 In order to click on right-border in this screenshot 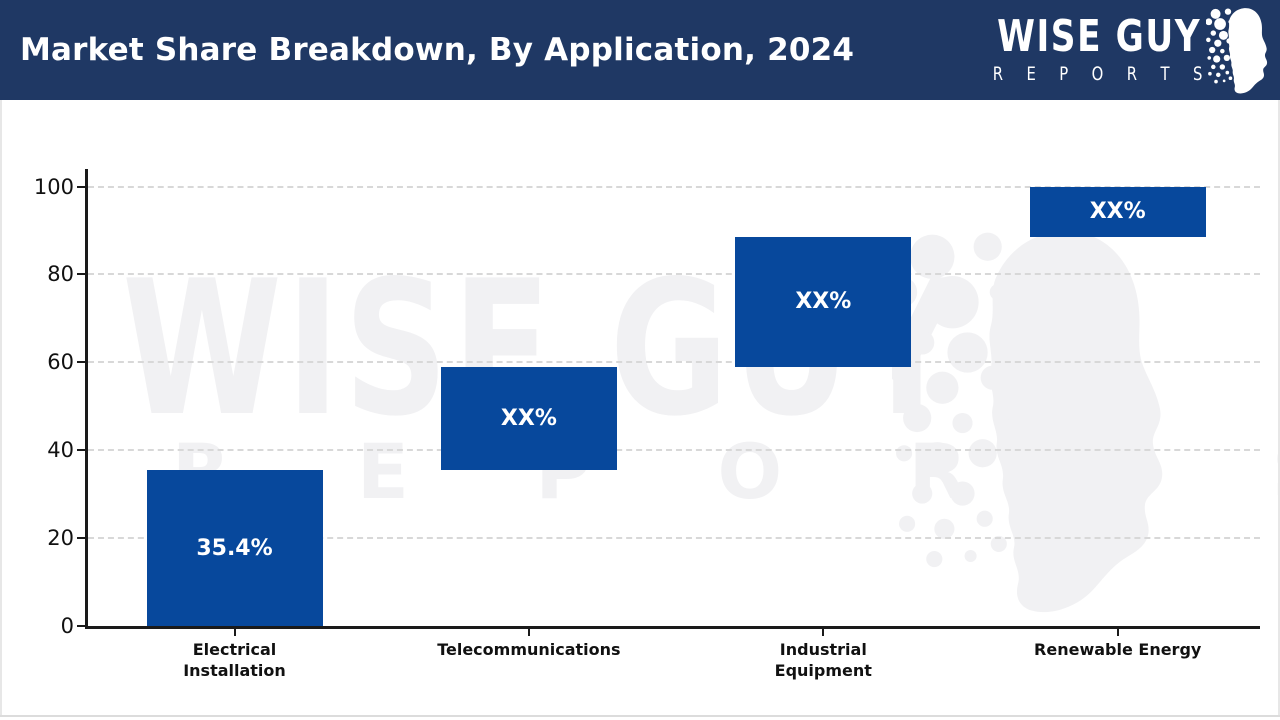, I will do `click(1279, 408)`.